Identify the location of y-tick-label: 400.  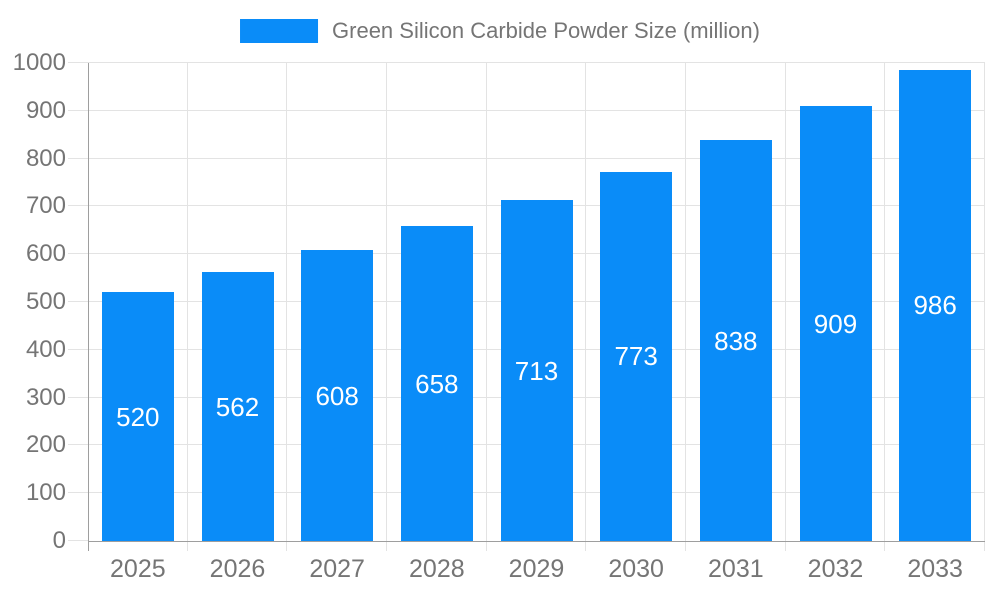
(45, 349).